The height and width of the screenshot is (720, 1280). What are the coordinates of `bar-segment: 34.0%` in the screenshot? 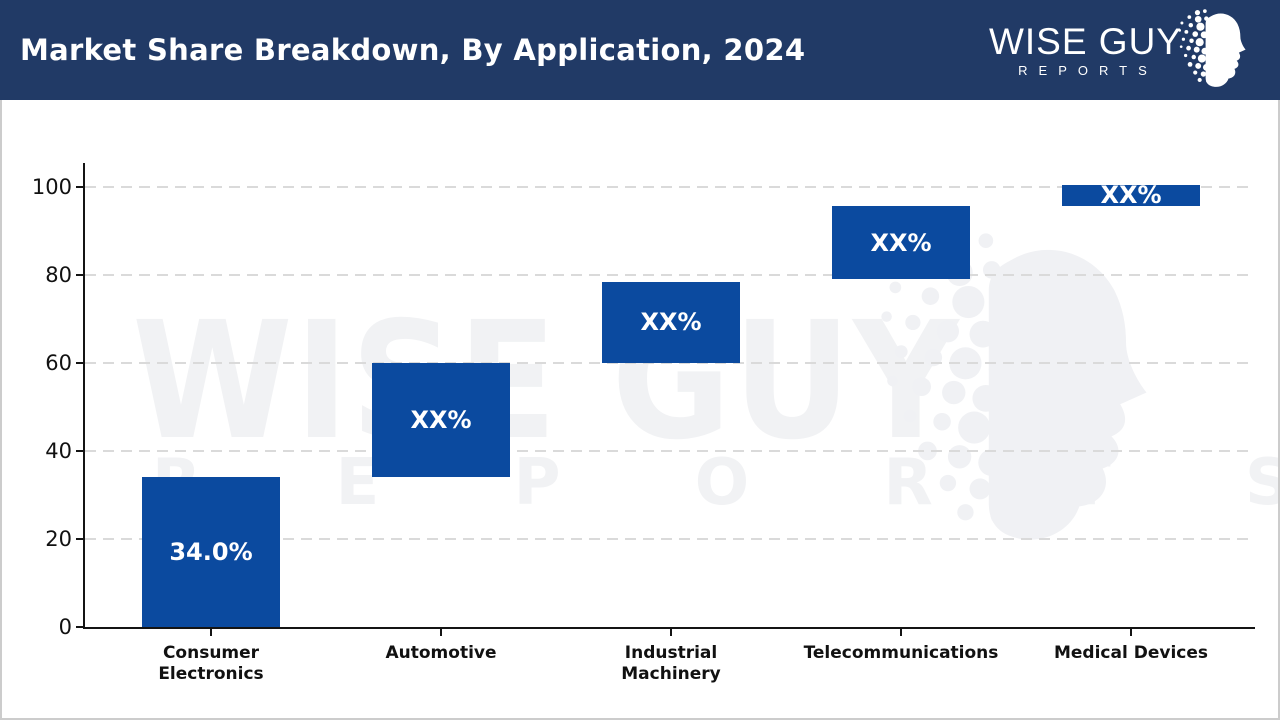 It's located at (211, 552).